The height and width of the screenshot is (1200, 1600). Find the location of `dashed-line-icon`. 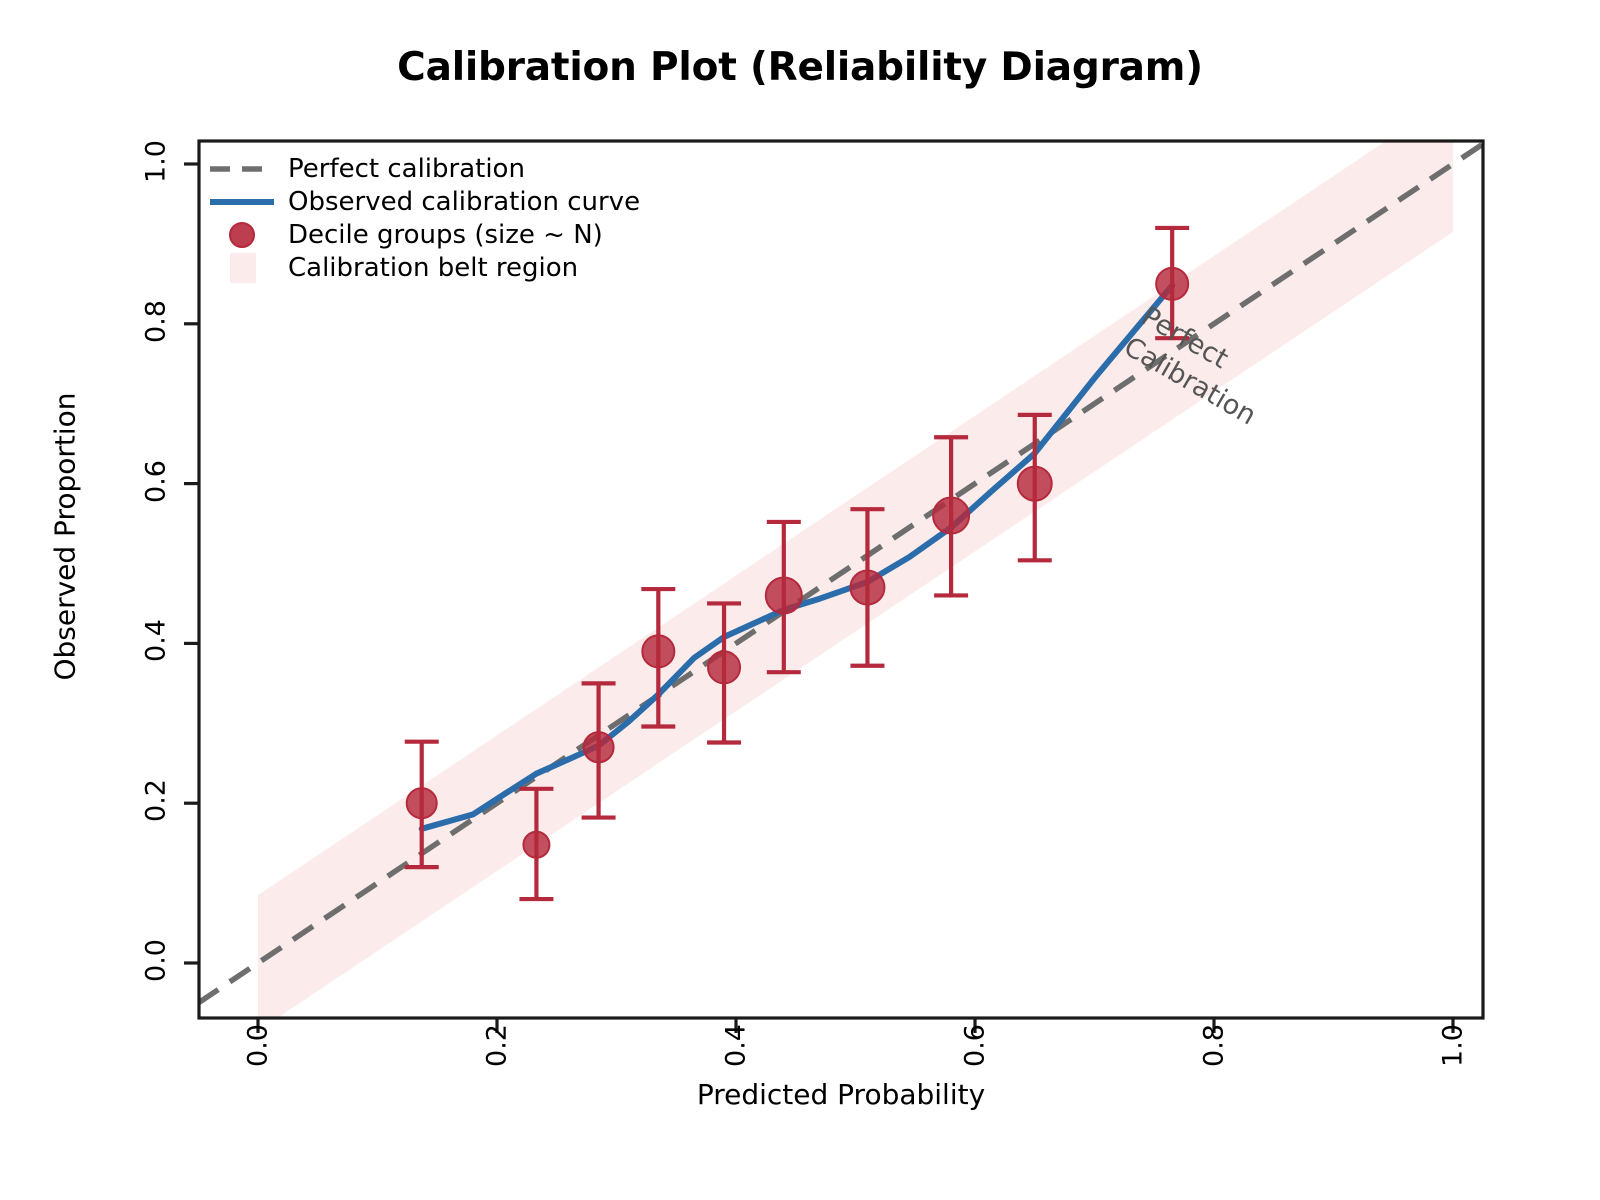

dashed-line-icon is located at coordinates (242, 169).